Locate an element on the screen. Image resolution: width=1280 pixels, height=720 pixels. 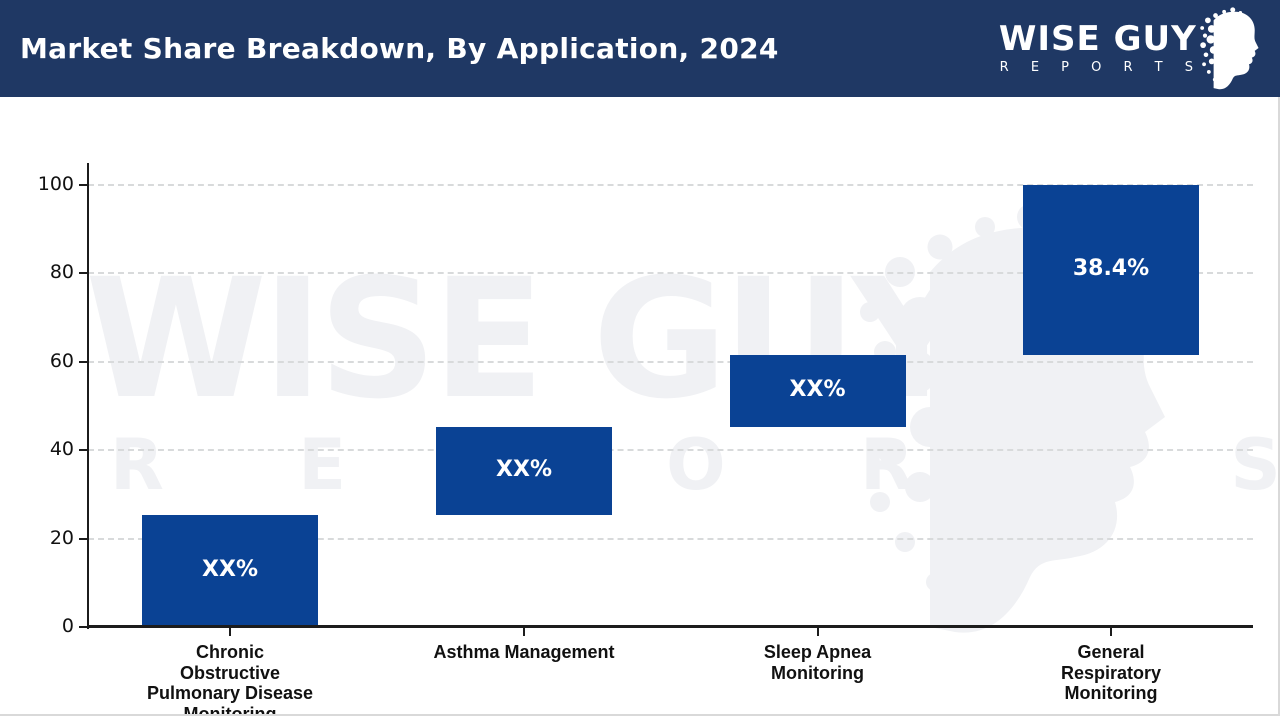
wiseguy-face-icon is located at coordinates (1229, 47).